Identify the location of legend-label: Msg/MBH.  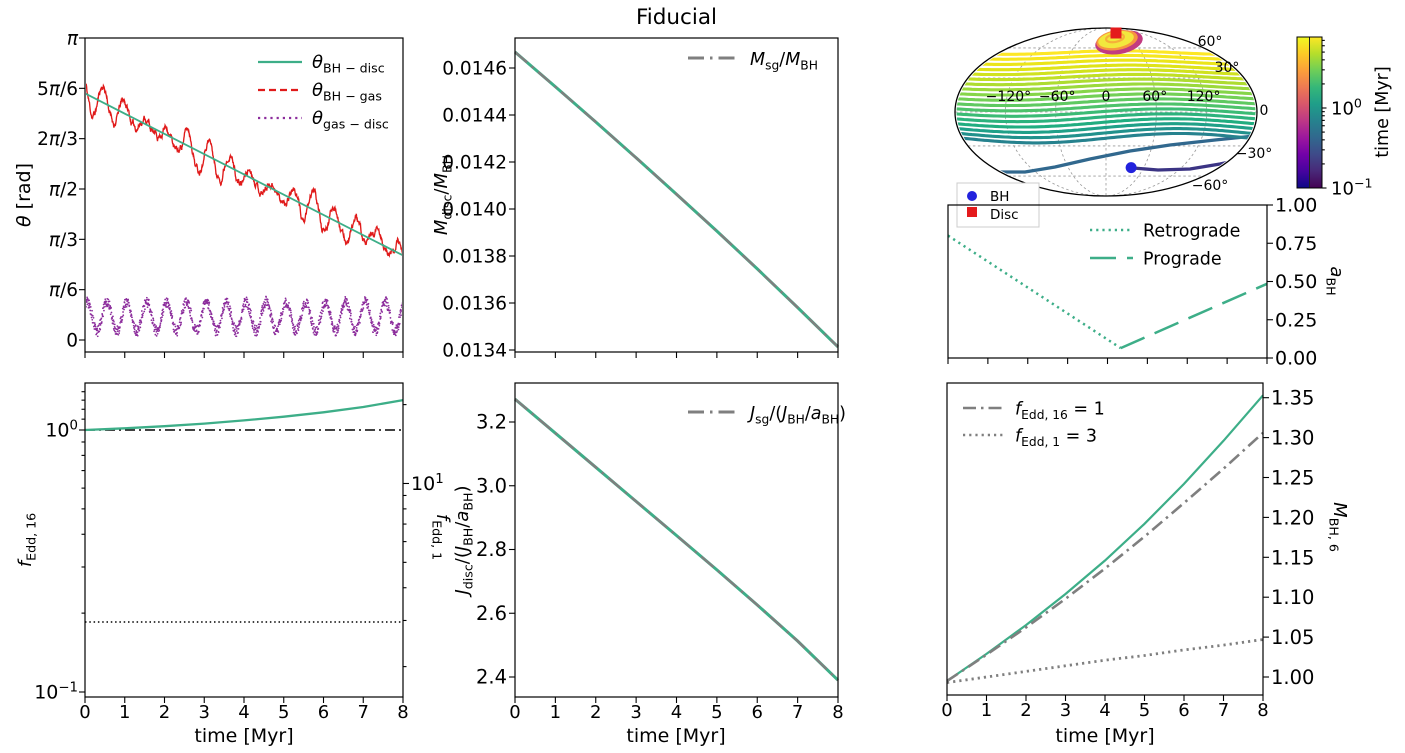
(784, 61).